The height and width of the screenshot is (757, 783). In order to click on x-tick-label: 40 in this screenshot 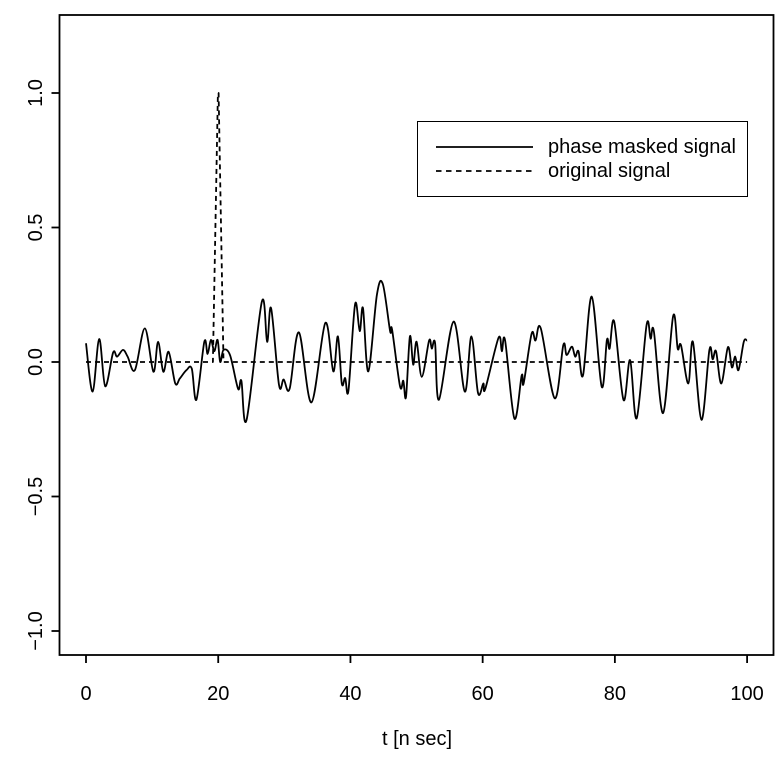, I will do `click(350, 694)`.